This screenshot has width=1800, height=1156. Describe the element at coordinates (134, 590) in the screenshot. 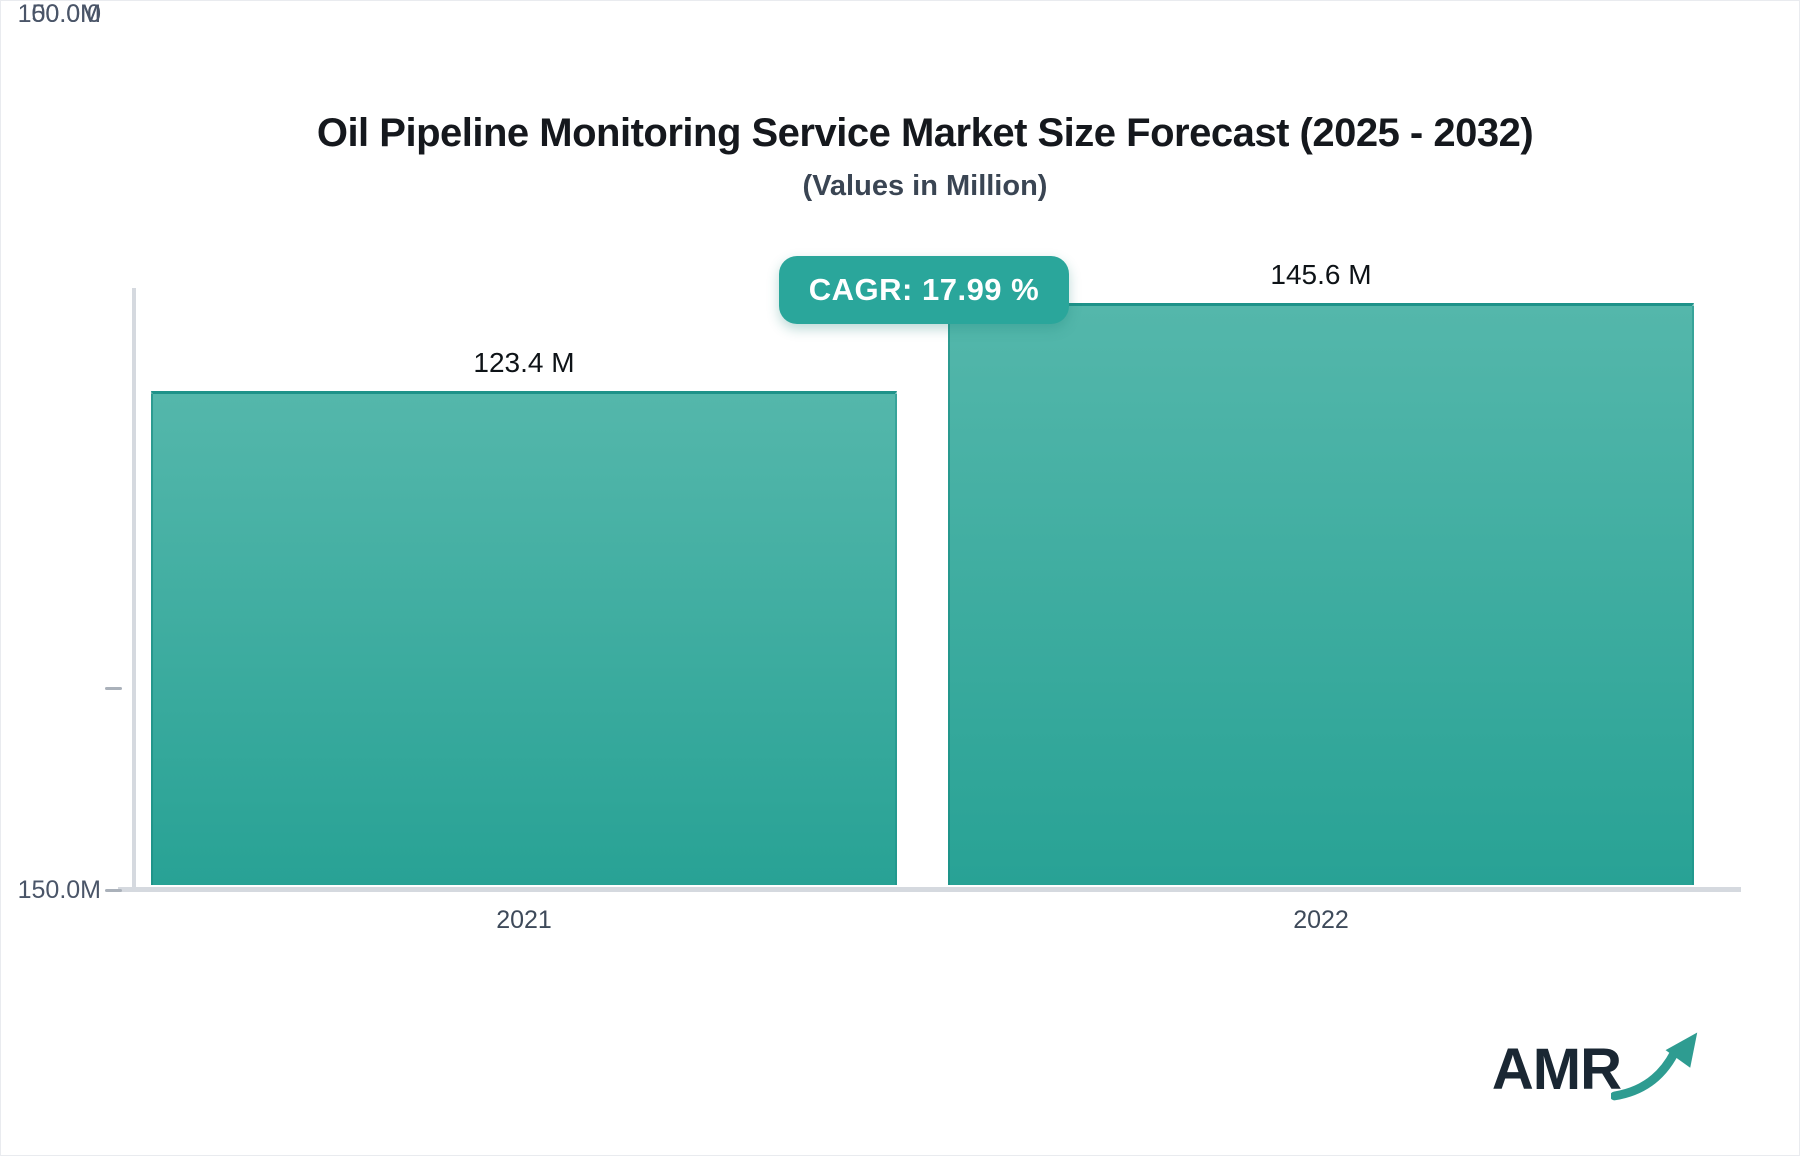

I see `y-axis-line` at that location.